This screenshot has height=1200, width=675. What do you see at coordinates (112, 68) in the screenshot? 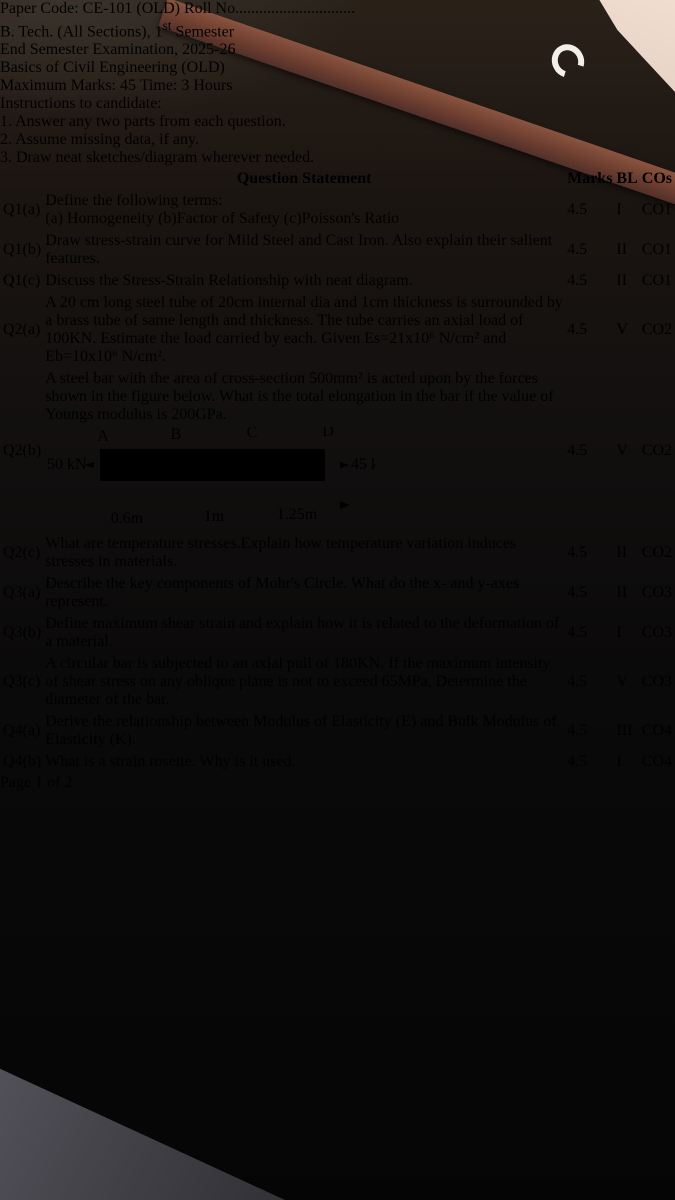
I see `subject-title: Basics of Civil Engineering (OLD)` at bounding box center [112, 68].